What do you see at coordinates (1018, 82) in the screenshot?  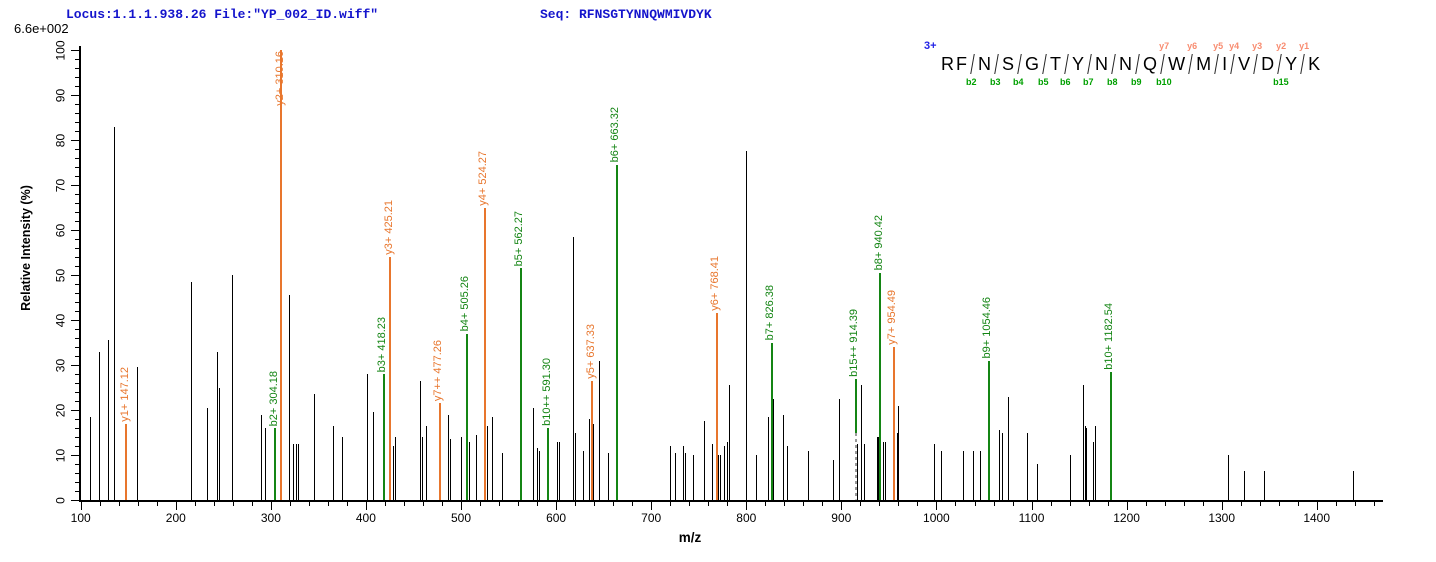 I see `b-ion-sequence-label: b4` at bounding box center [1018, 82].